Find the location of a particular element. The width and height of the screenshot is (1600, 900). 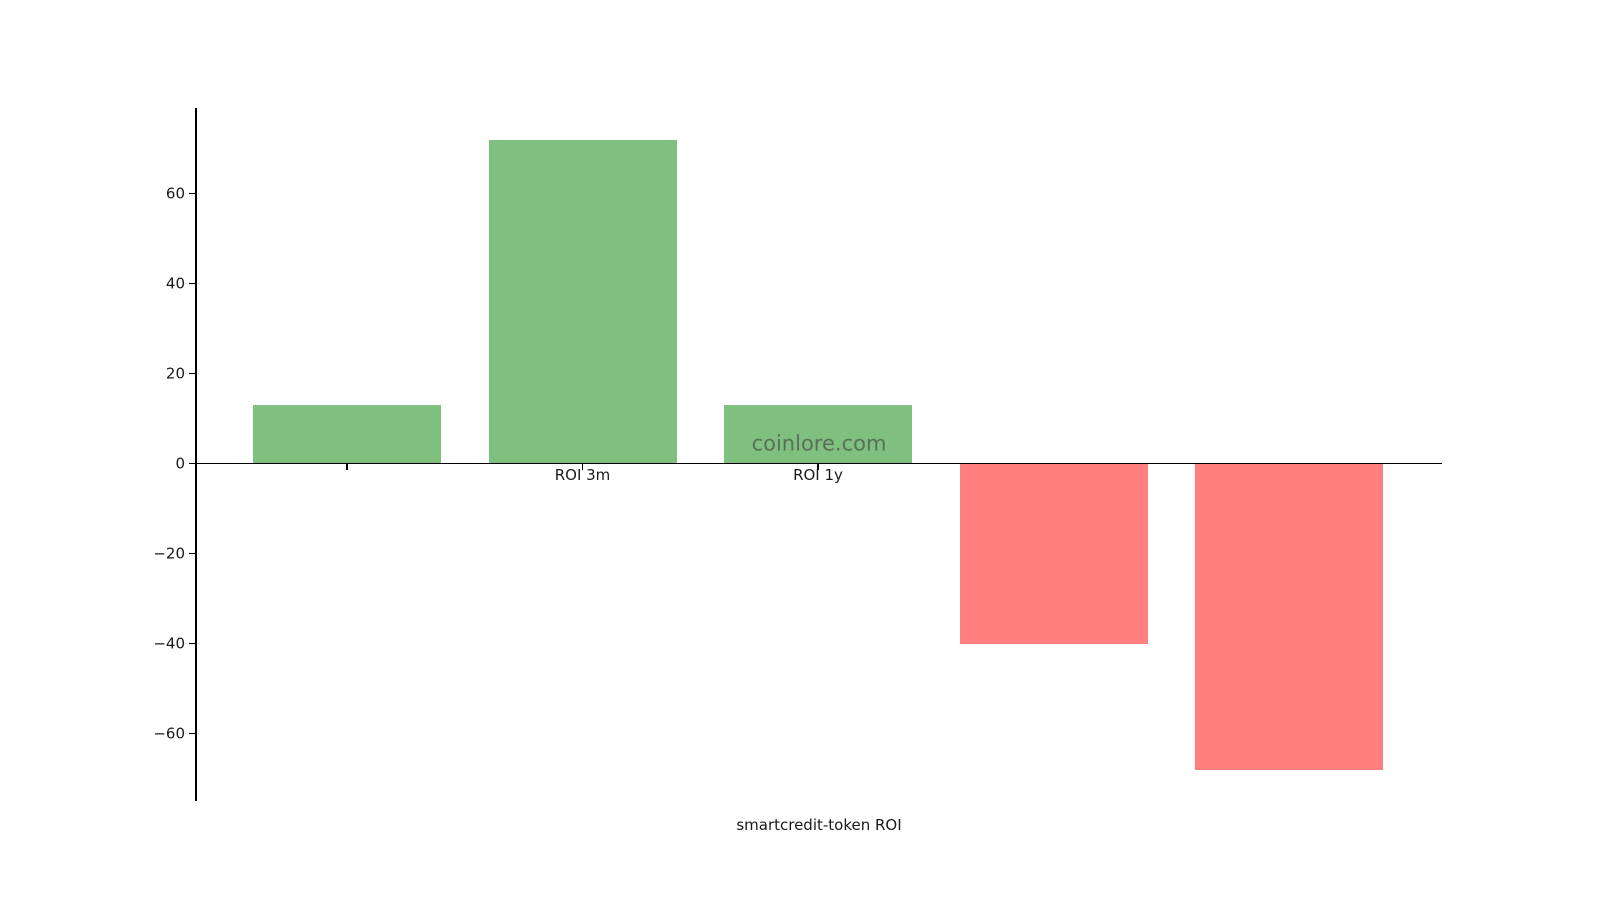

x-axis-zero-line is located at coordinates (818, 463).